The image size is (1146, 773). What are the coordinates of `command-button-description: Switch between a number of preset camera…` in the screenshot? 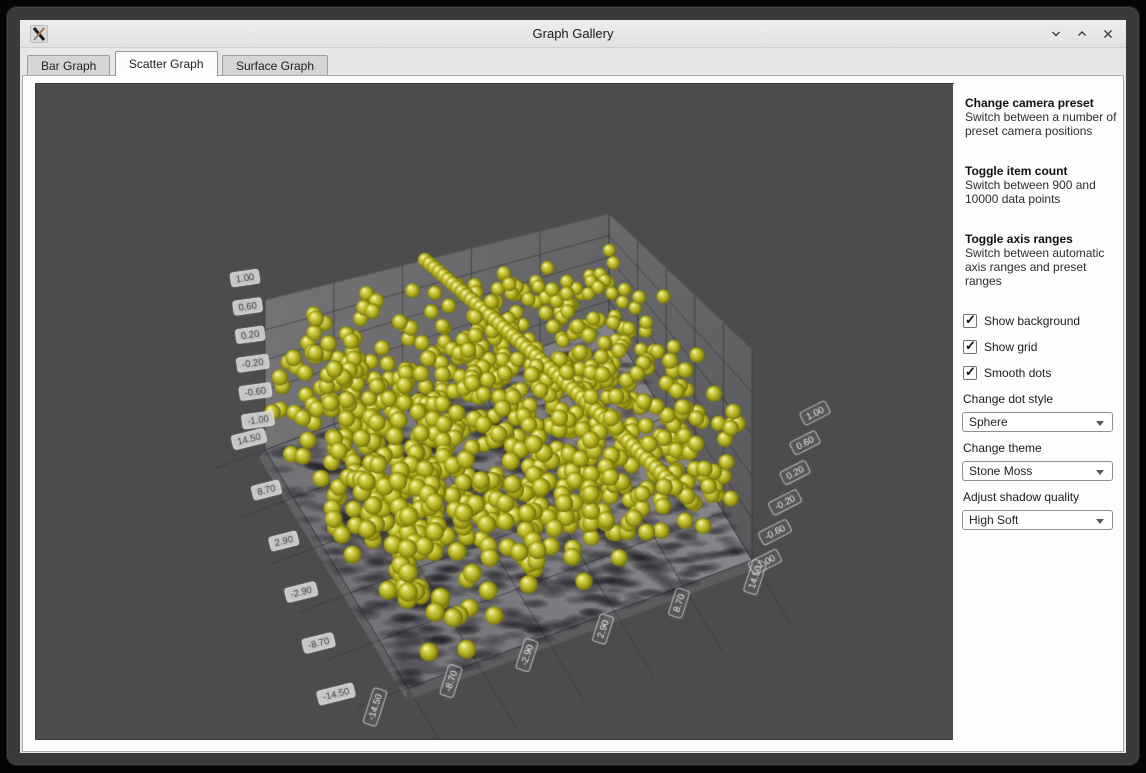 It's located at (1041, 124).